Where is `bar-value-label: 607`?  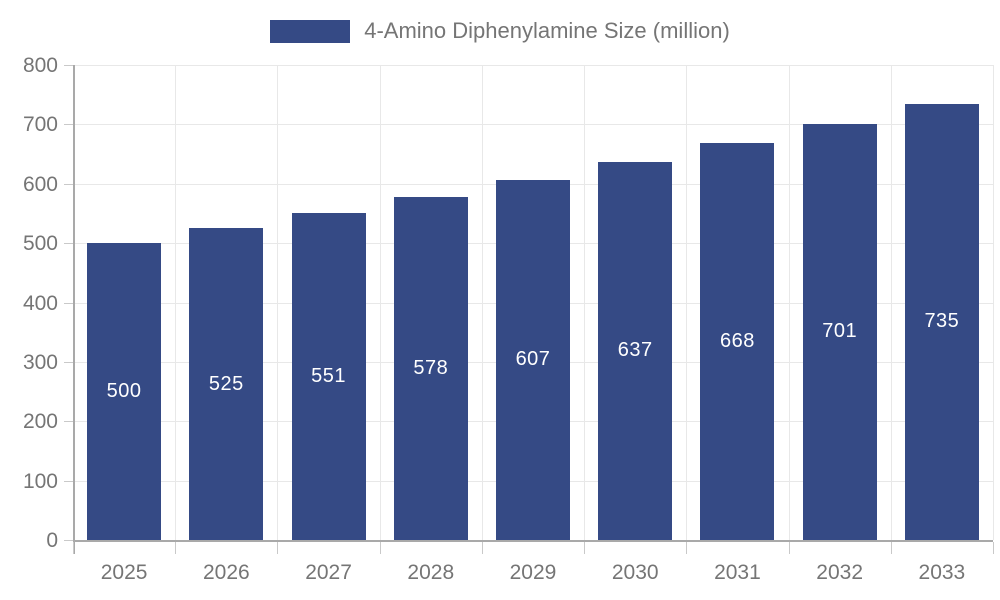 bar-value-label: 607 is located at coordinates (533, 359).